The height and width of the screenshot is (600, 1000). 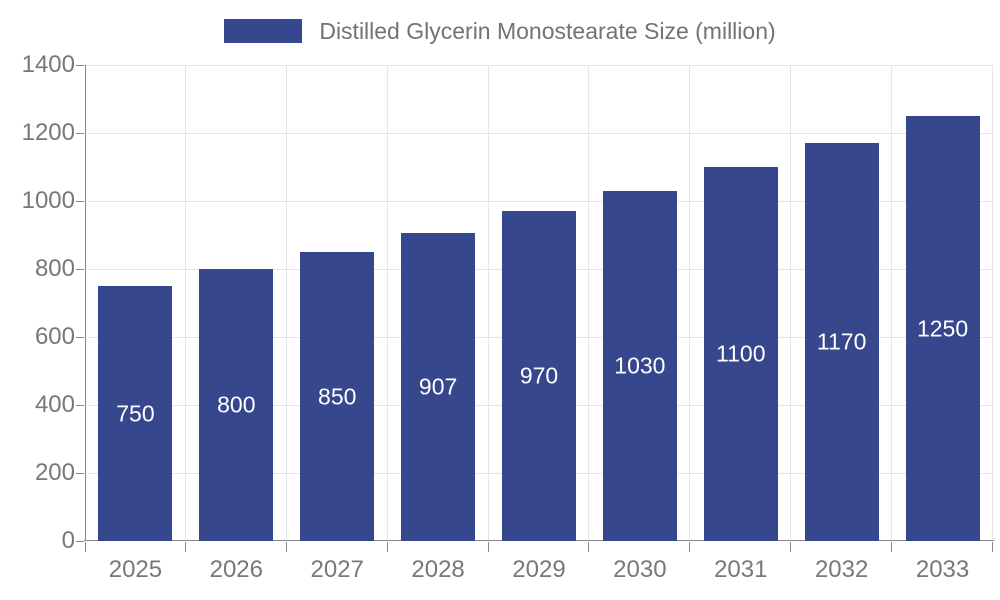 What do you see at coordinates (741, 569) in the screenshot?
I see `x-axis-label: 2031` at bounding box center [741, 569].